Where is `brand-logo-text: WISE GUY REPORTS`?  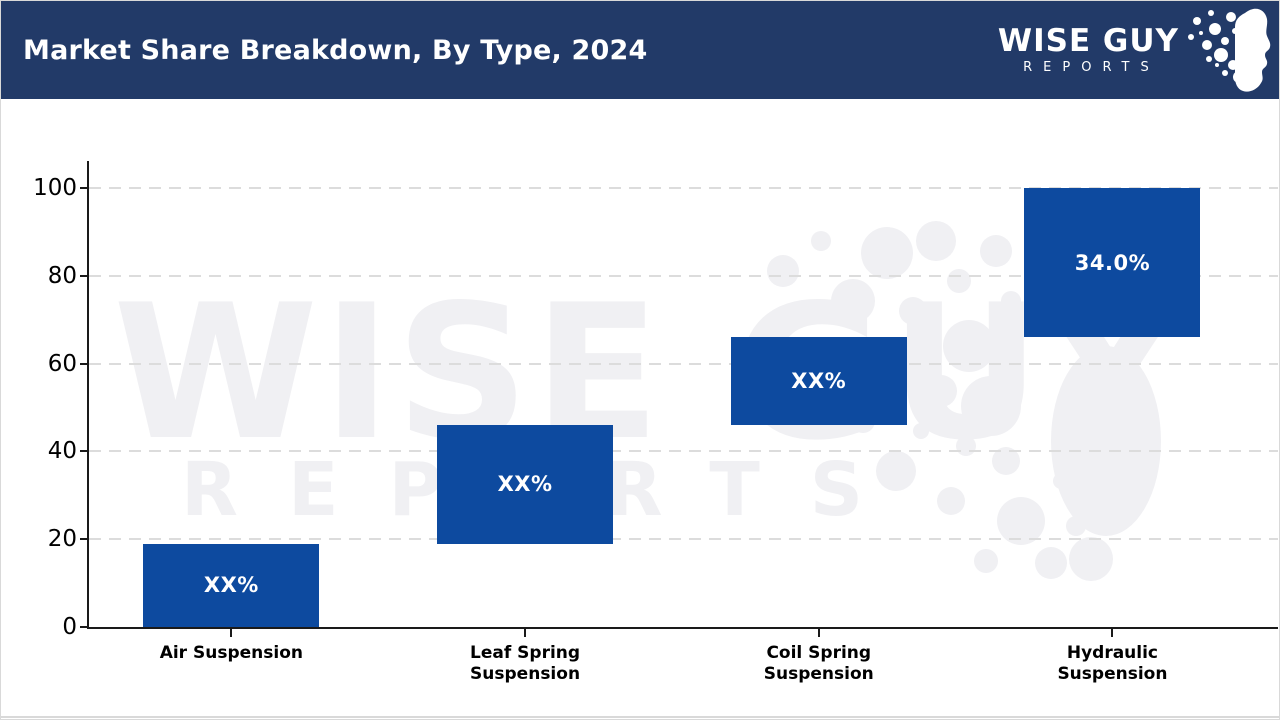
brand-logo-text: WISE GUY REPORTS is located at coordinates (1088, 49).